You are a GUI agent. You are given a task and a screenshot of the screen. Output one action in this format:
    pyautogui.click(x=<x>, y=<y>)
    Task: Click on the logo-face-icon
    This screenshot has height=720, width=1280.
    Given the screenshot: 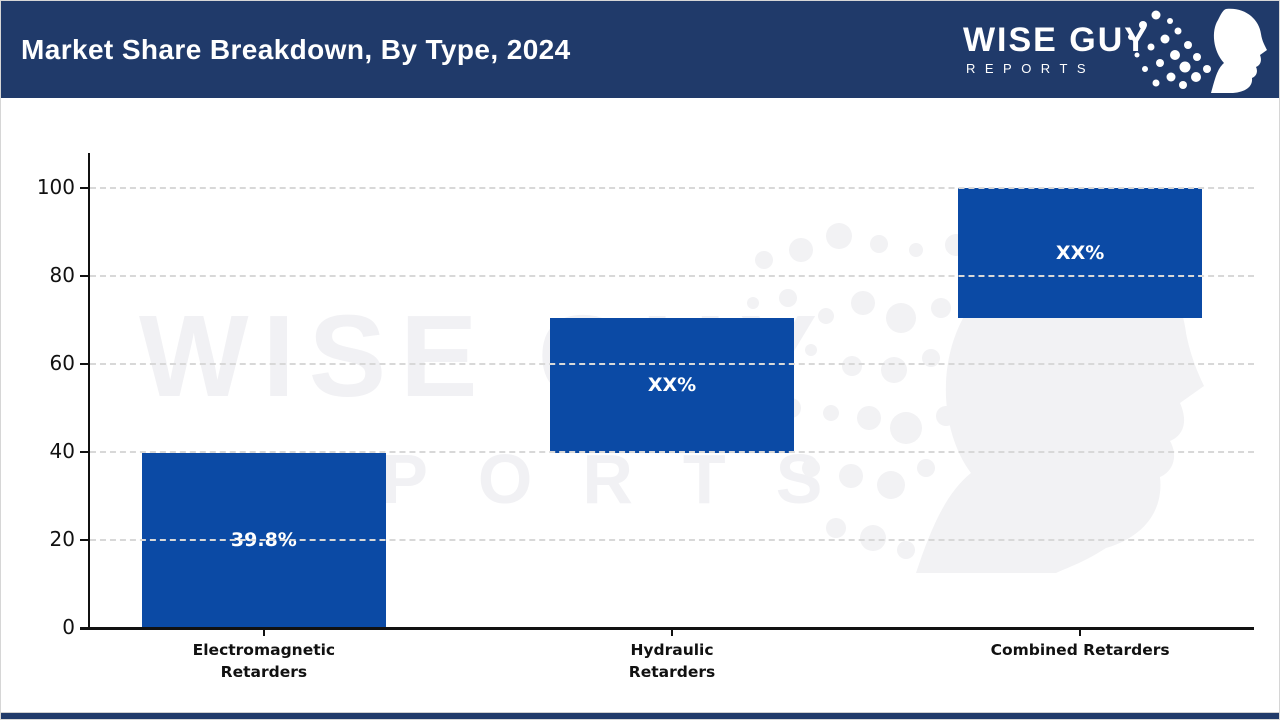 What is the action you would take?
    pyautogui.click(x=1197, y=50)
    